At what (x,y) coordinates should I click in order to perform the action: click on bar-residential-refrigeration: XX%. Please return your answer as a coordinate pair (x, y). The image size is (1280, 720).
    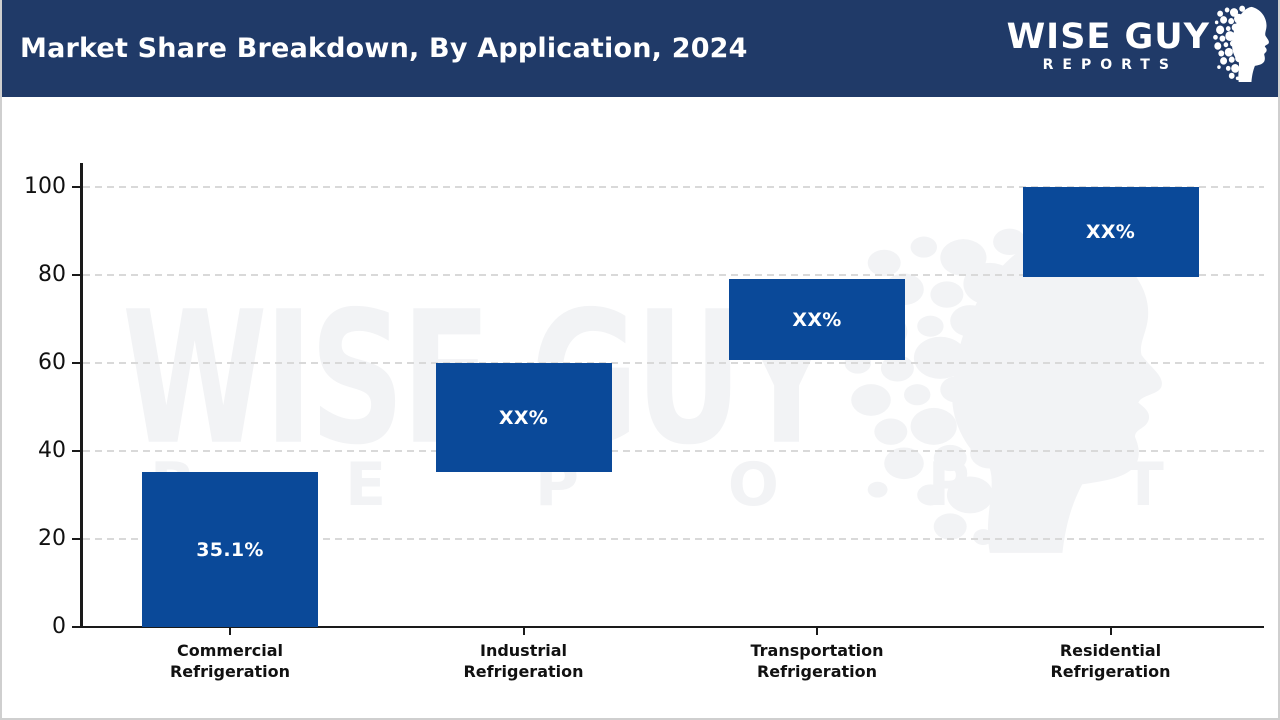
    Looking at the image, I should click on (1110, 231).